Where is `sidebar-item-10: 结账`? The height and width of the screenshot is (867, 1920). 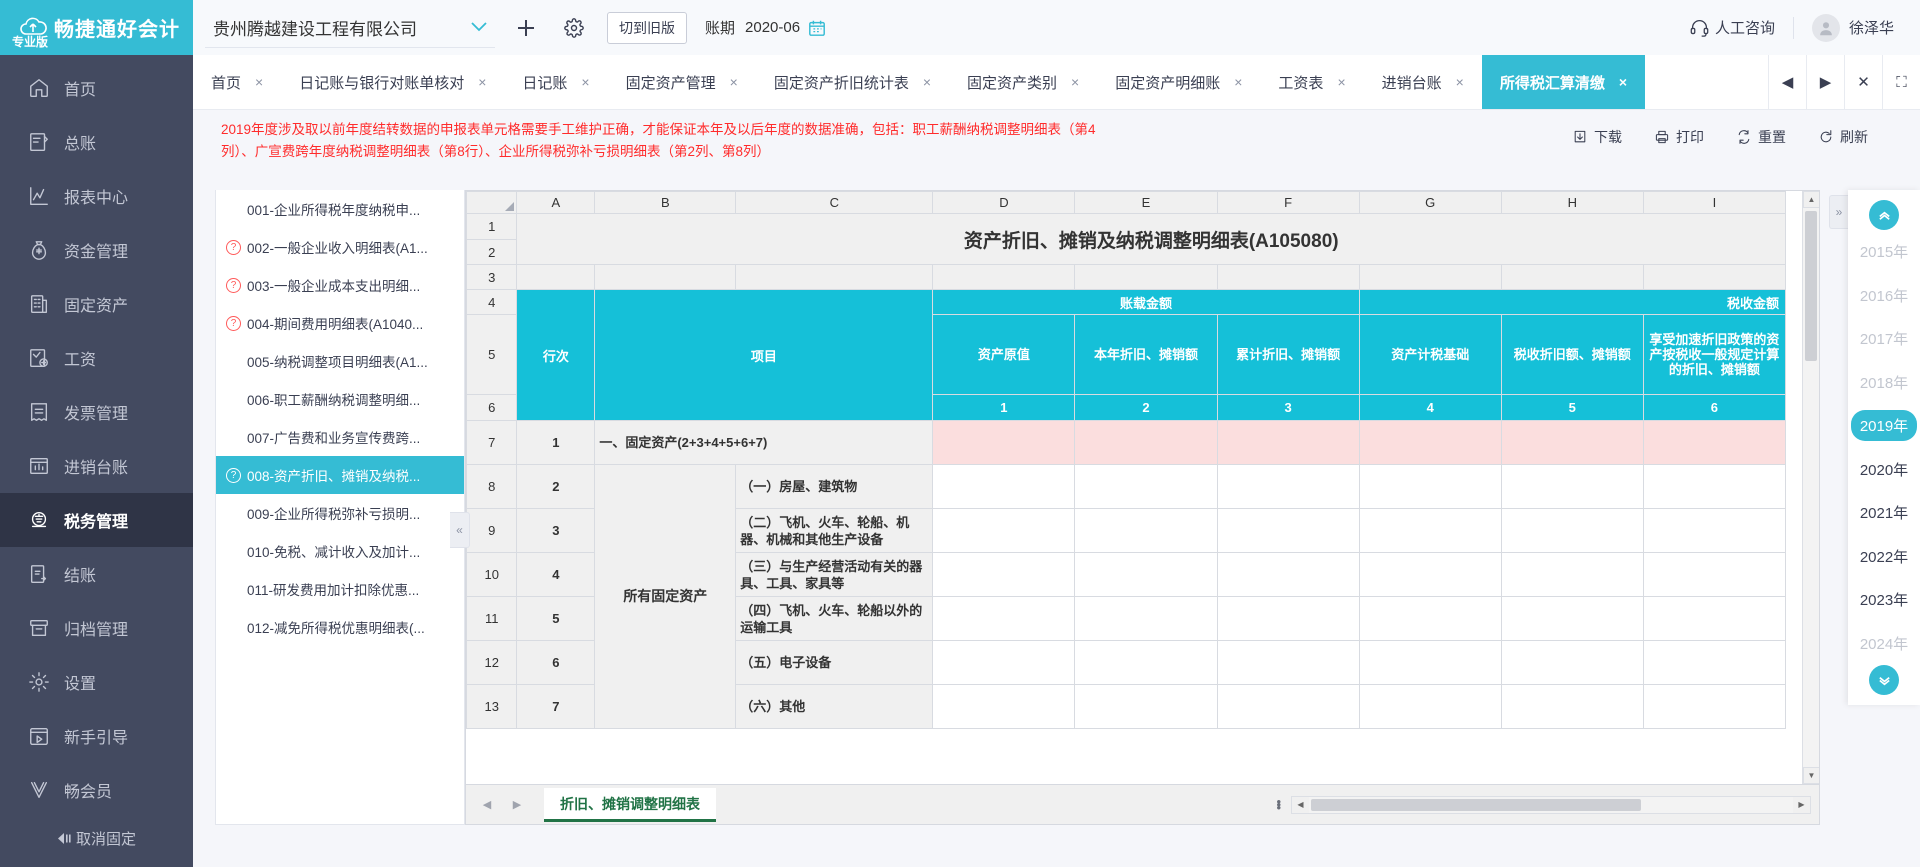 sidebar-item-10: 结账 is located at coordinates (96, 574).